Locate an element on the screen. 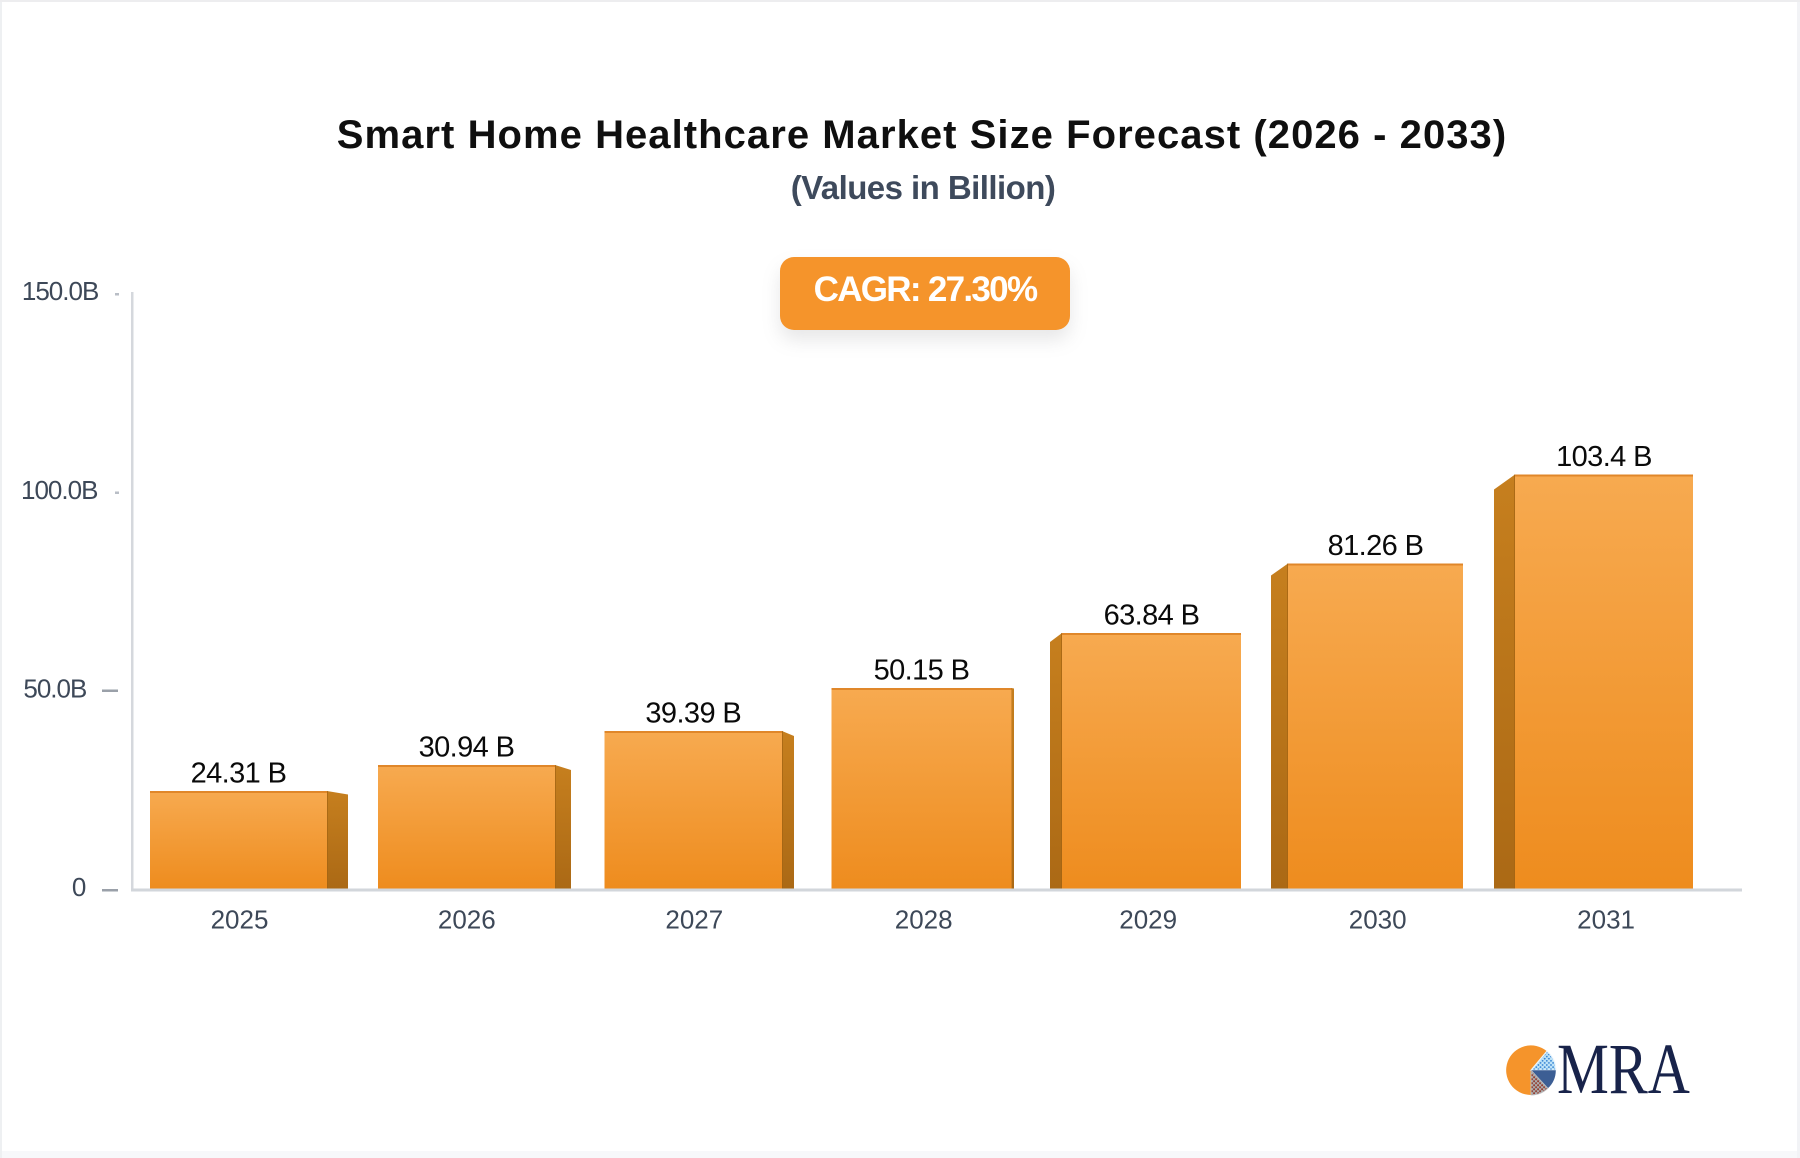 This screenshot has height=1158, width=1800. svg-text: MRA is located at coordinates (1623, 1074).